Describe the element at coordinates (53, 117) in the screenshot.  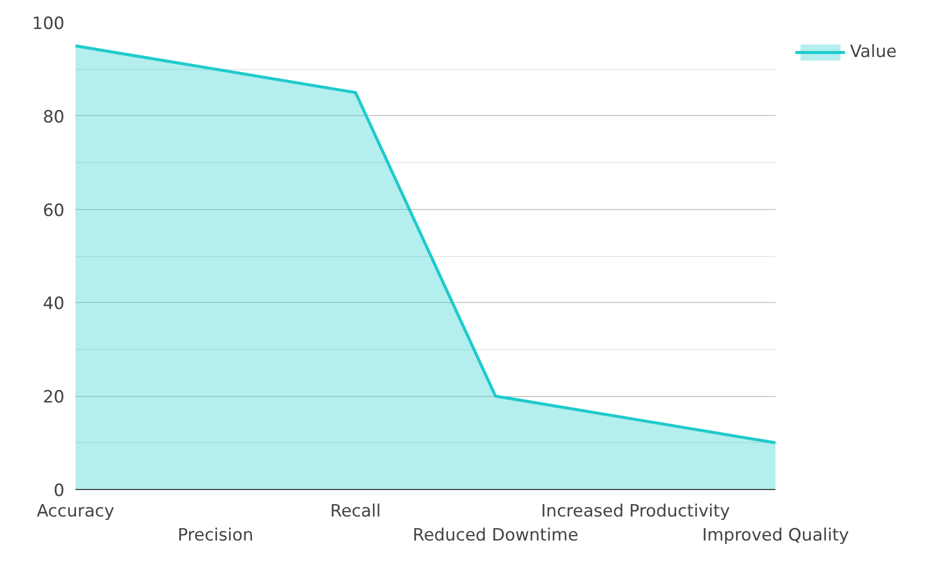
I see `y-tick-label: 80` at that location.